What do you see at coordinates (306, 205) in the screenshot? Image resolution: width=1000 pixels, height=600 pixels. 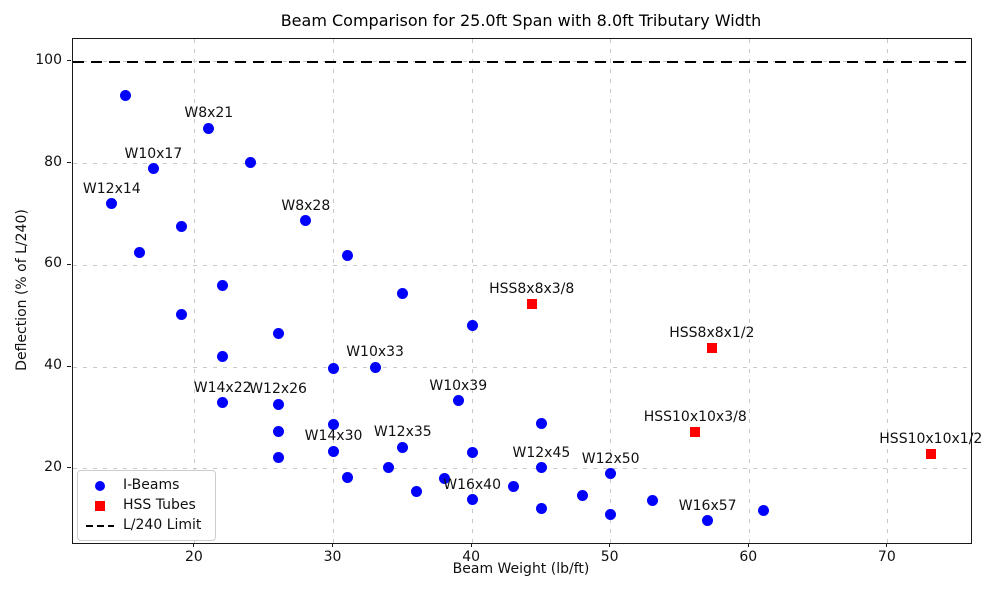 I see `point-label-w8x28: W8x28` at bounding box center [306, 205].